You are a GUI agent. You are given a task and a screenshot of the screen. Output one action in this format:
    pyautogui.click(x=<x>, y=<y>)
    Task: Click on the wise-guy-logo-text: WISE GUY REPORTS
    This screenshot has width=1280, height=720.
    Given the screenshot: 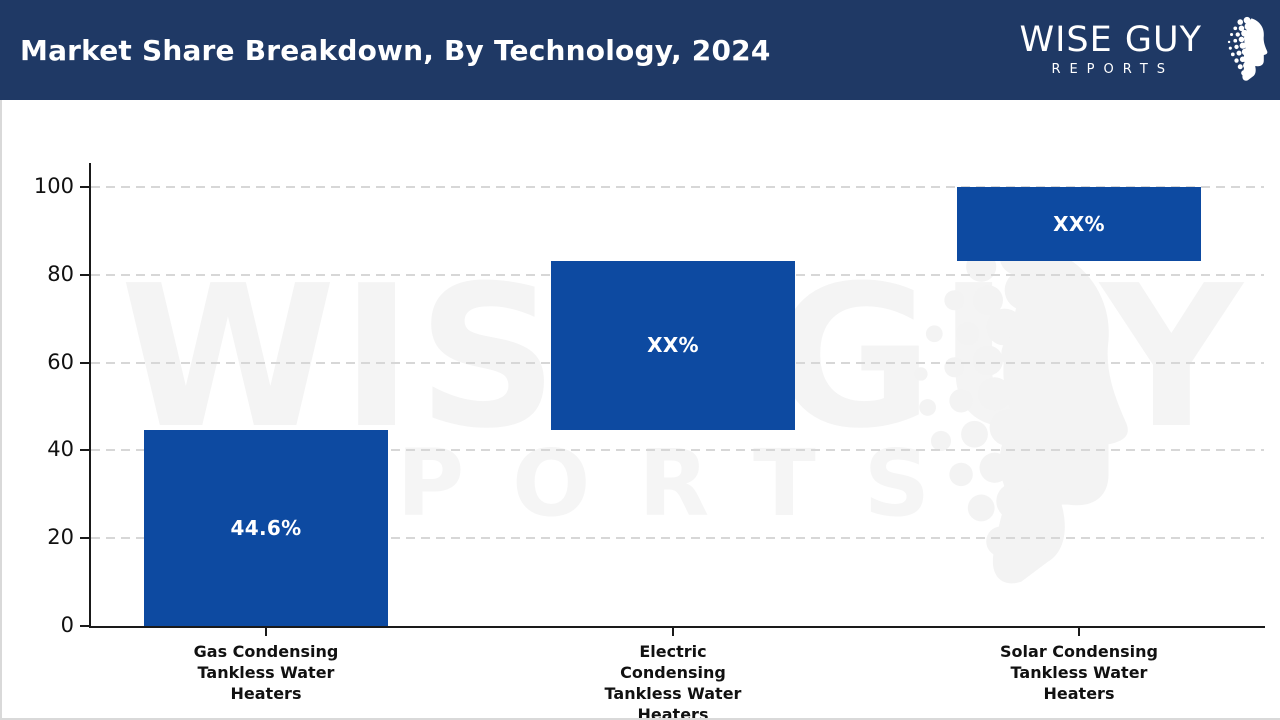 What is the action you would take?
    pyautogui.click(x=1110, y=49)
    